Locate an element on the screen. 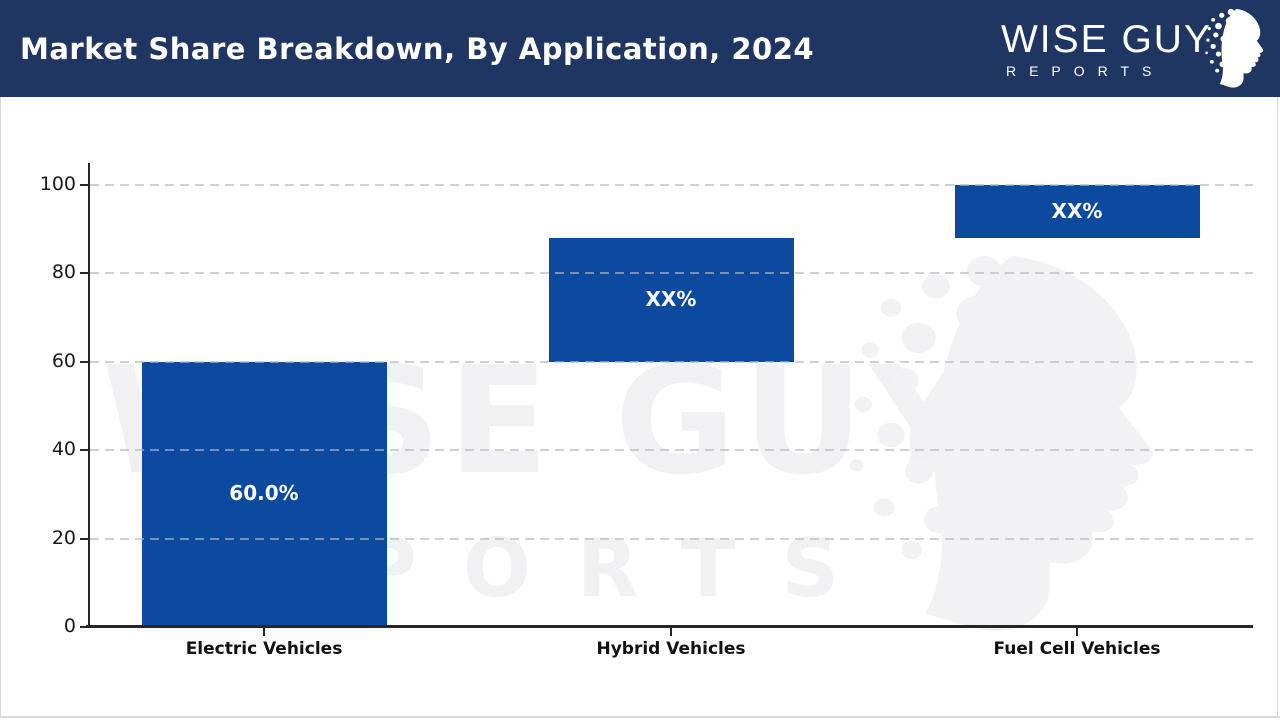 The height and width of the screenshot is (720, 1280). bar-value-label: 60.0% is located at coordinates (264, 493).